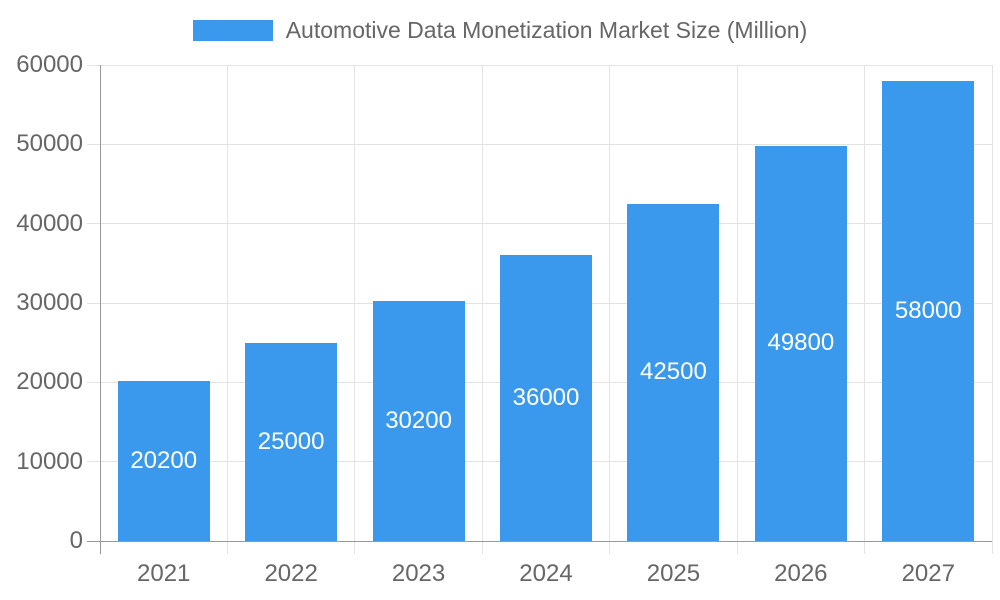 The image size is (1000, 600). Describe the element at coordinates (232, 30) in the screenshot. I see `legend-swatch` at that location.